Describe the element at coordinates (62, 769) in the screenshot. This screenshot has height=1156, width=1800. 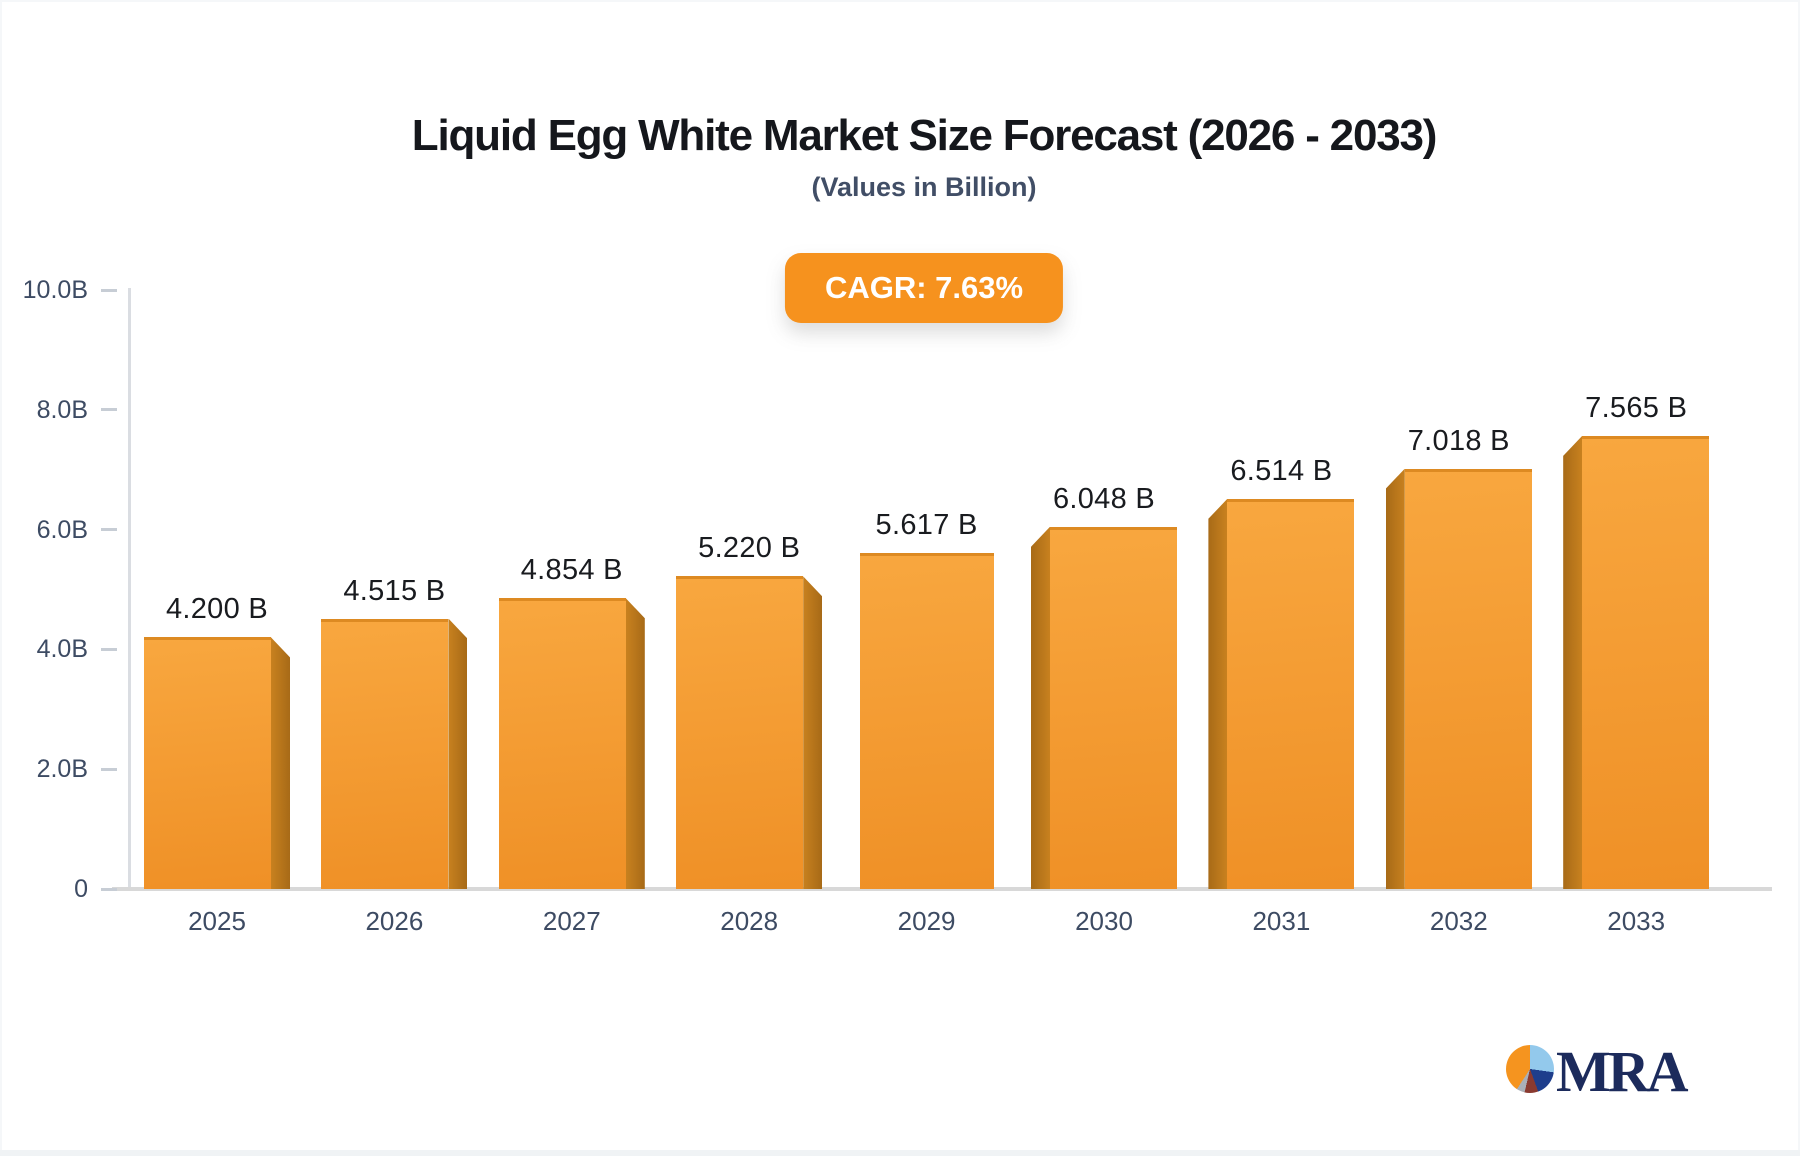
I see `y-tick-label: 2.0B` at that location.